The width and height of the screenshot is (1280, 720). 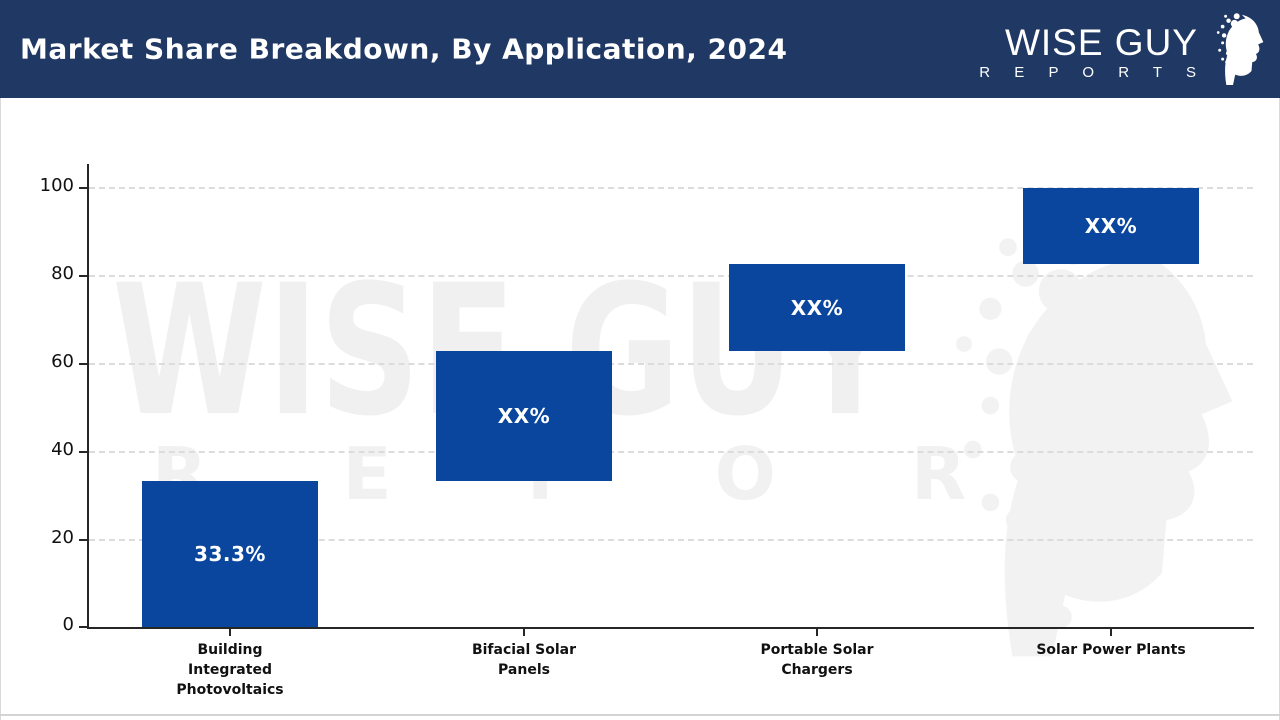 I want to click on category-label-solar-power-plants: Solar Power Plants, so click(x=1111, y=650).